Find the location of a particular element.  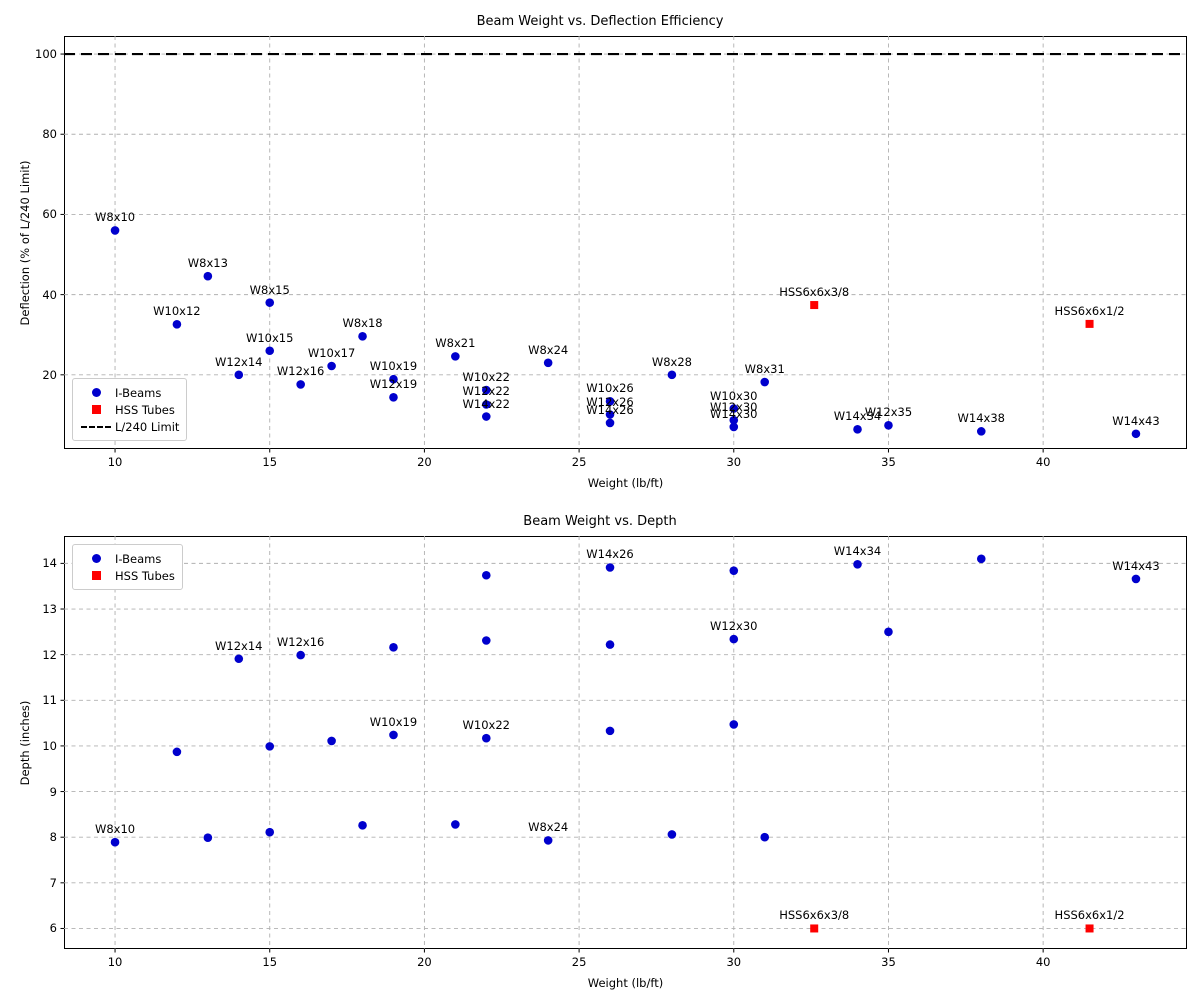

legend-depth: I-Beams HSS Tubes is located at coordinates (127, 567).